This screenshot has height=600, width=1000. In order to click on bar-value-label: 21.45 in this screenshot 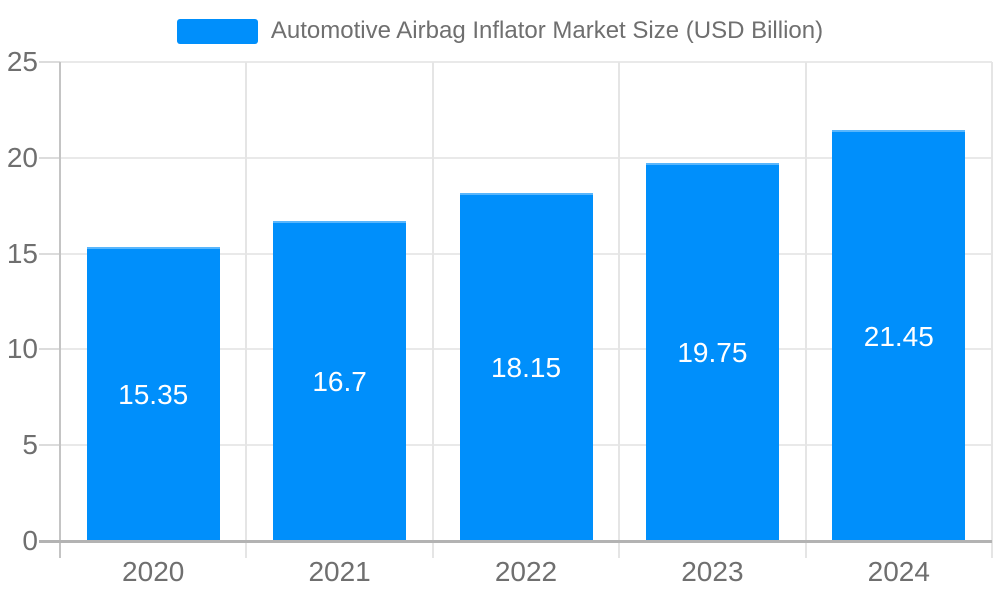, I will do `click(898, 336)`.